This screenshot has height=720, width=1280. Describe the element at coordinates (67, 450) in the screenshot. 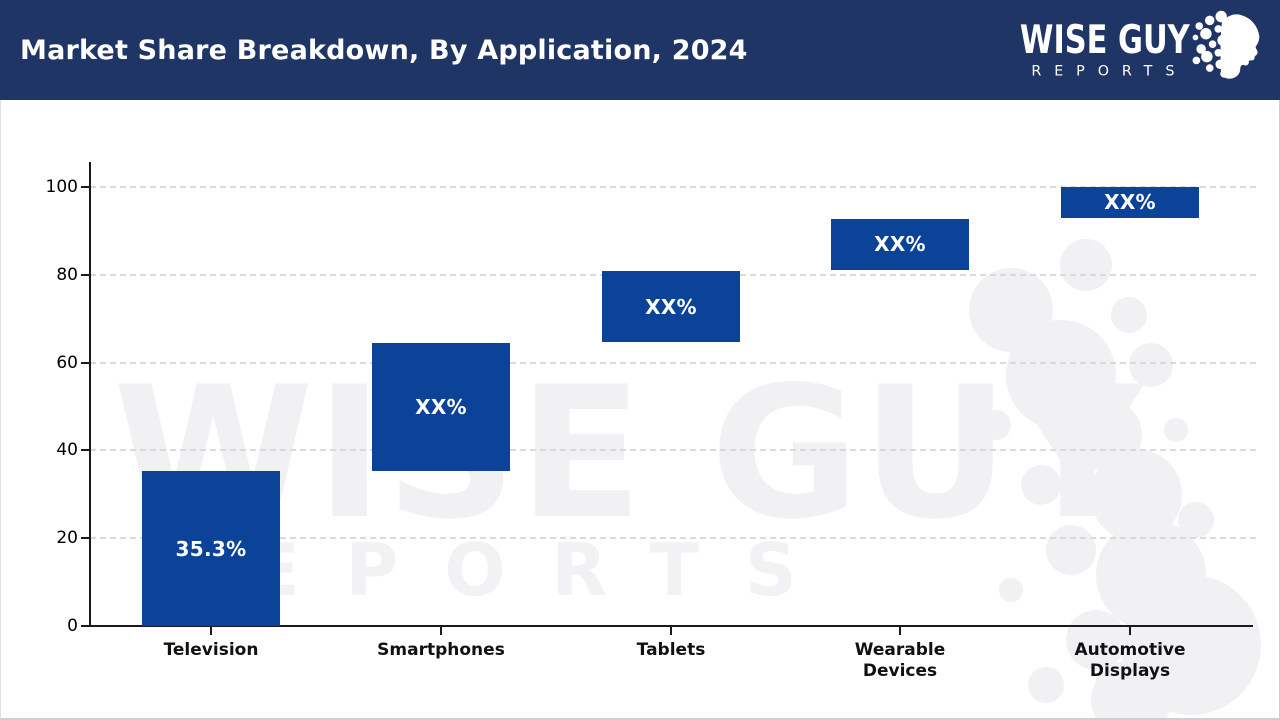

I see `y-tick-label: 40` at that location.